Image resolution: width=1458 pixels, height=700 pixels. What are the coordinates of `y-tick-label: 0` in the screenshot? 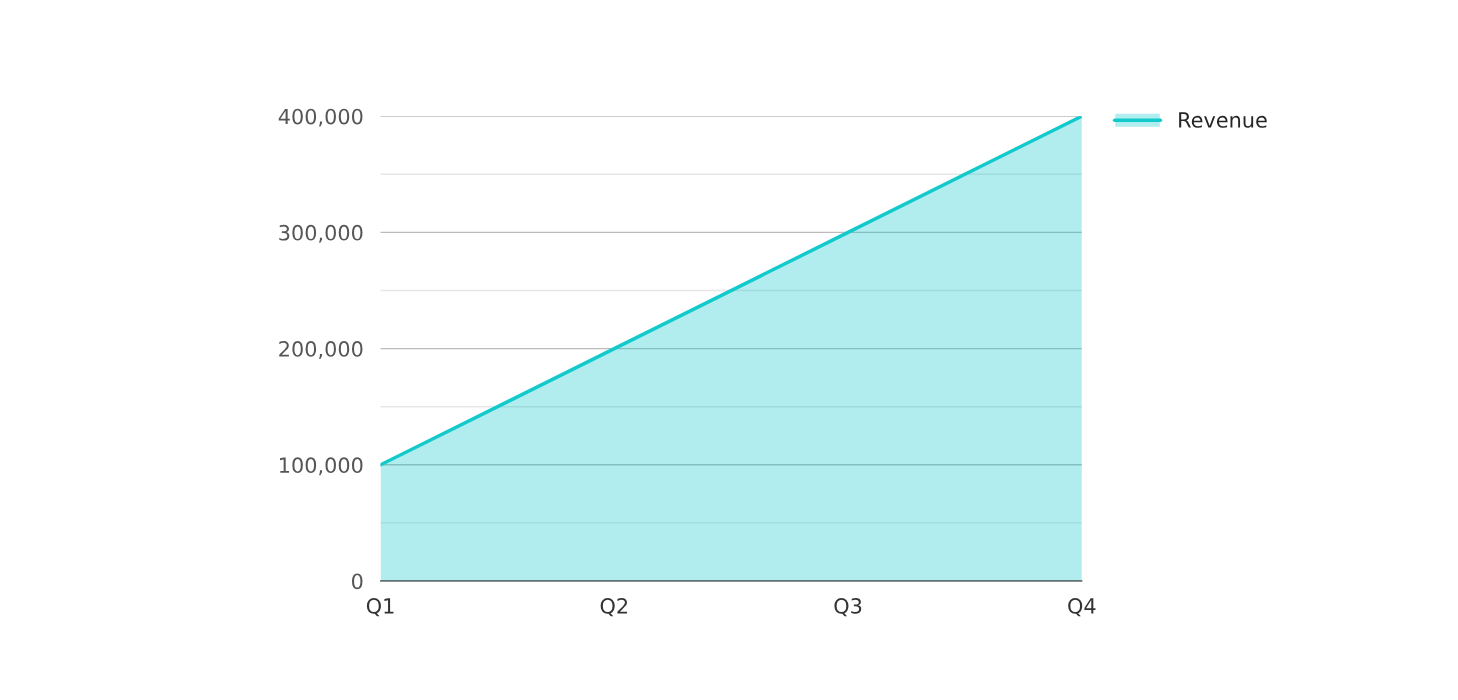 It's located at (357, 581).